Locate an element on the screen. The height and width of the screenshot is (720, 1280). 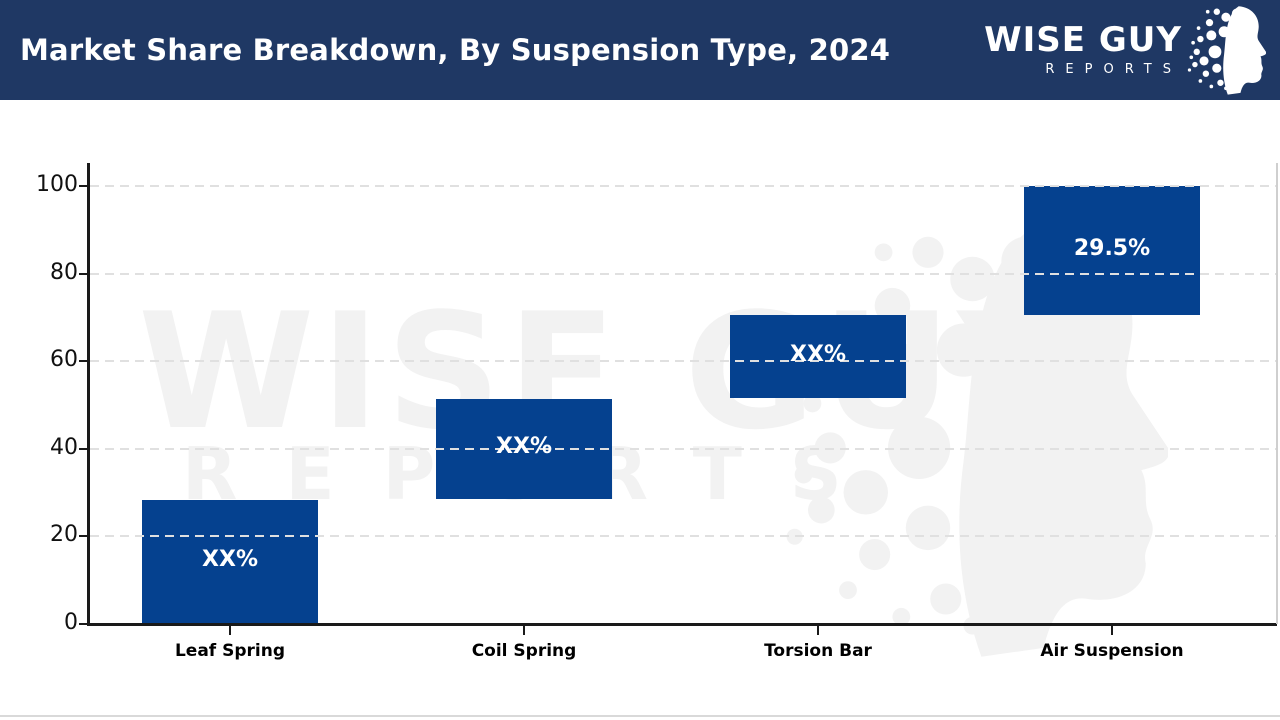
logo-wiseguy-label: WISE GUY is located at coordinates (1083, 40).